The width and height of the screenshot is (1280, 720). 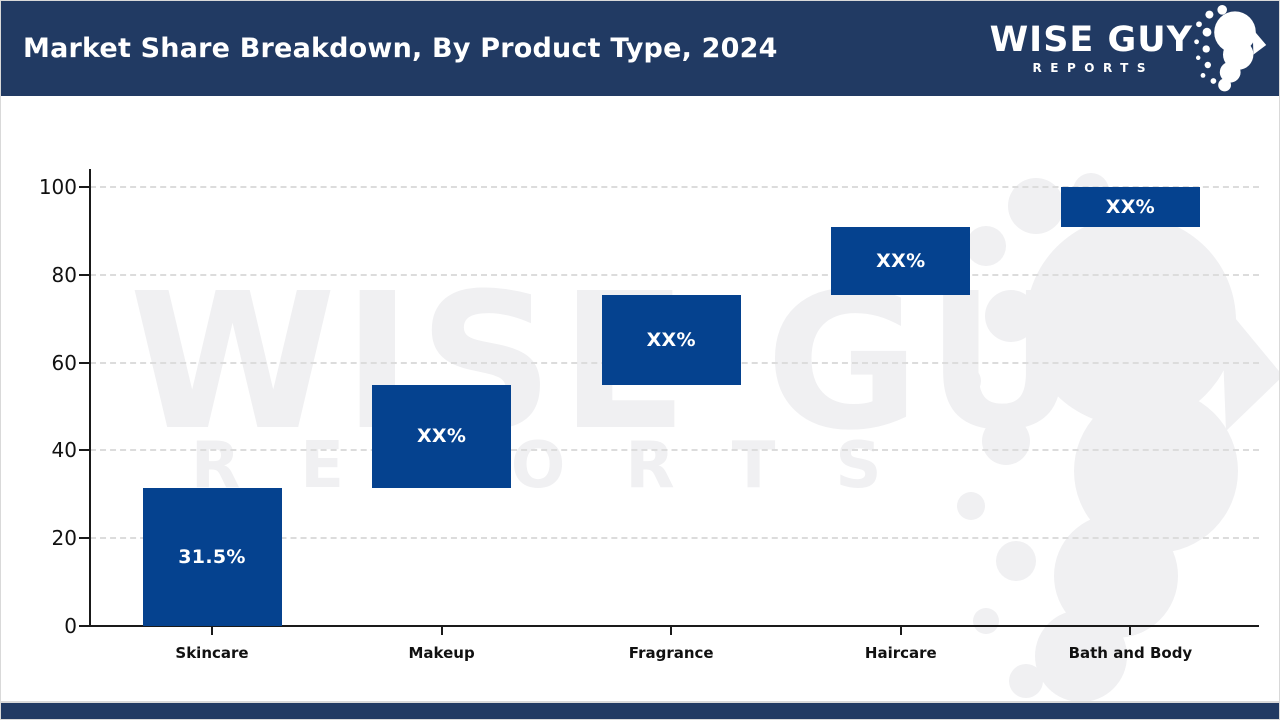 What do you see at coordinates (441, 653) in the screenshot?
I see `x-category-label: Makeup` at bounding box center [441, 653].